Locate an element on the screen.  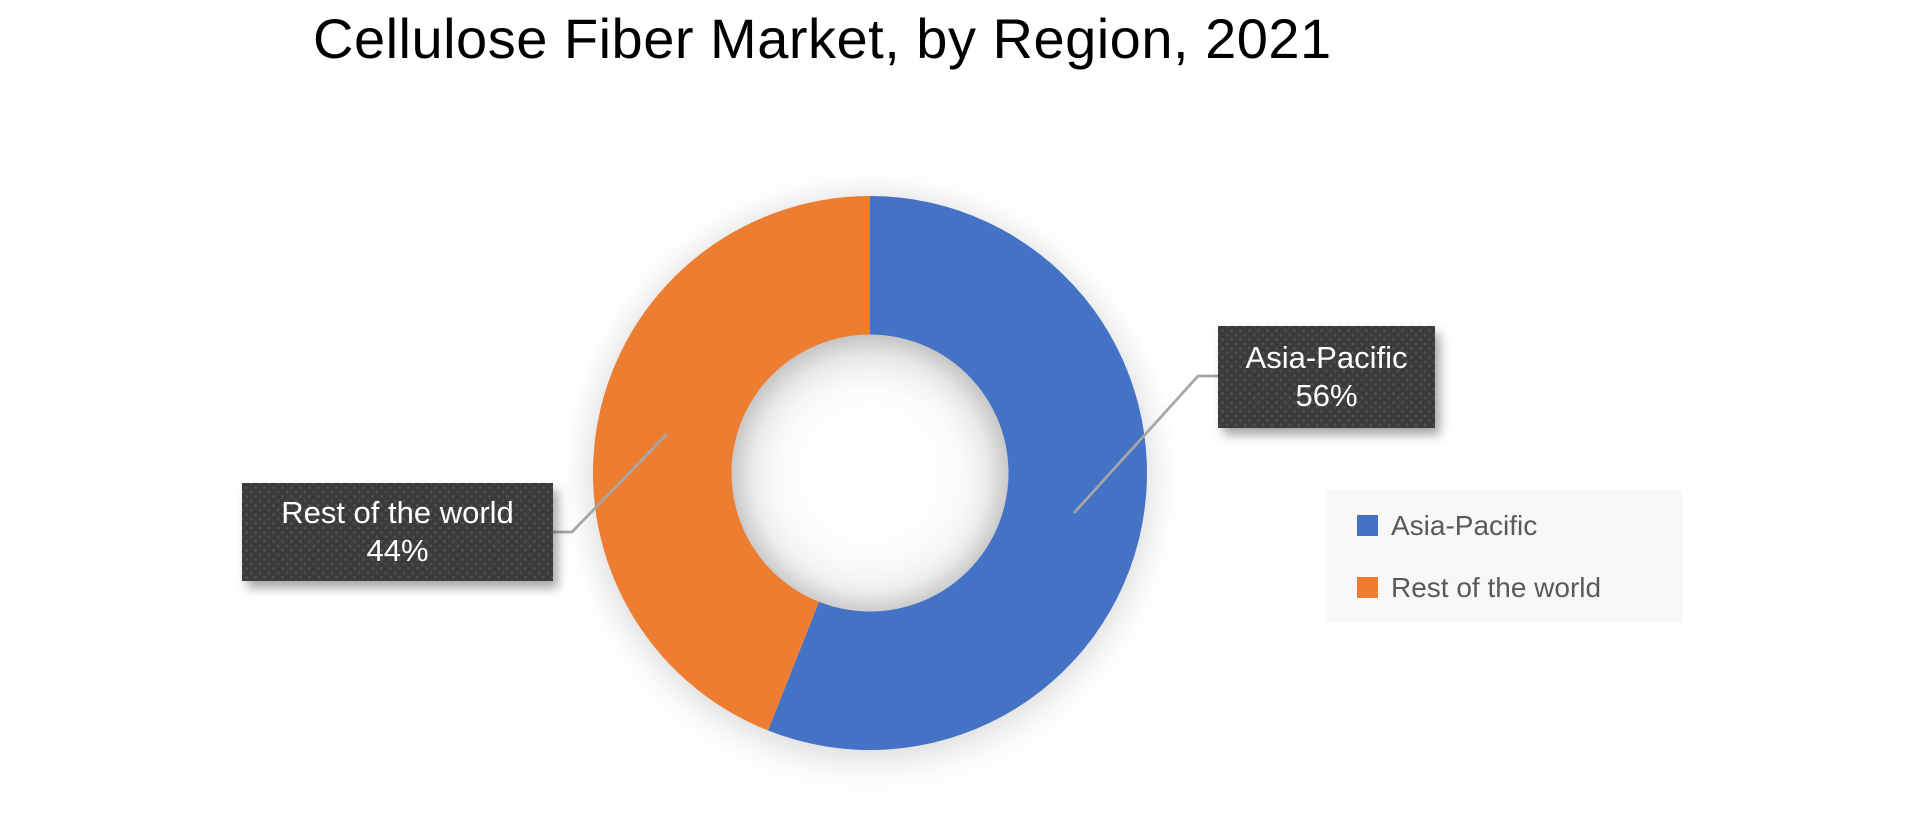
data-label-asia-pacific: Asia-Pacific 56% is located at coordinates (1326, 377).